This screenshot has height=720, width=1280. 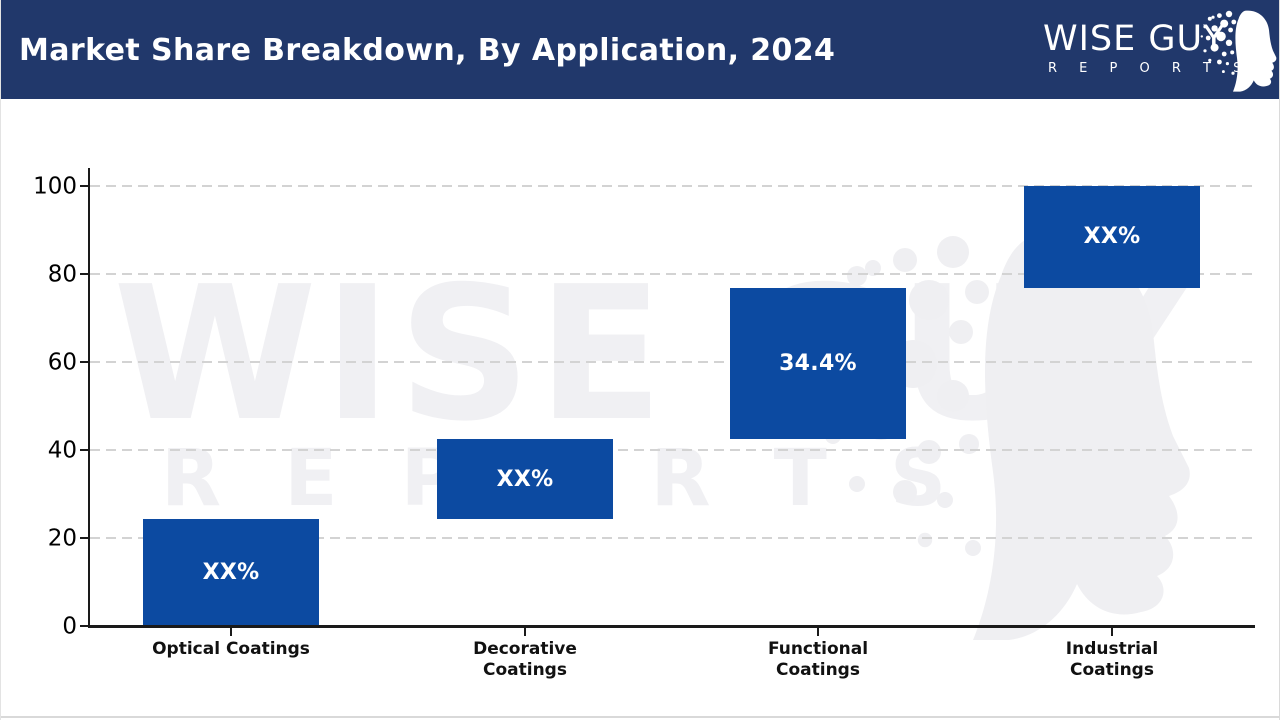 I want to click on category-label-line: Optical Coatings, so click(x=231, y=649).